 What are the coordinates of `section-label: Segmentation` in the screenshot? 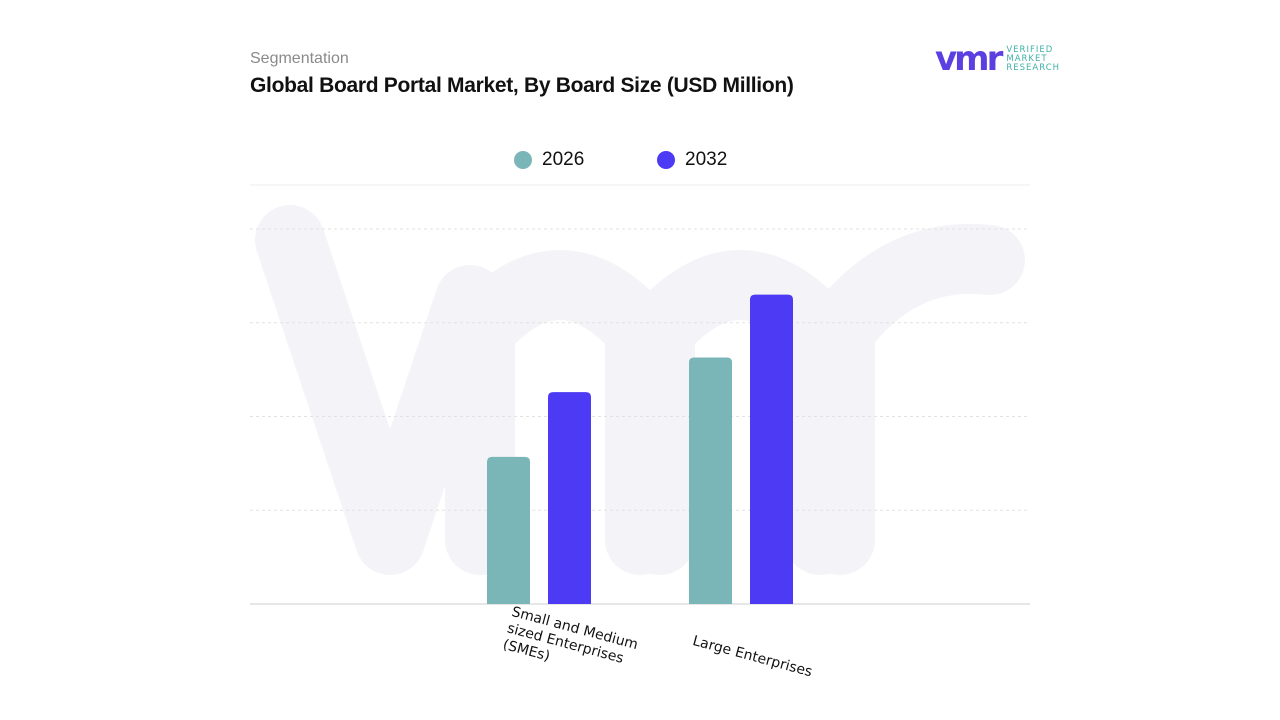 It's located at (299, 58).